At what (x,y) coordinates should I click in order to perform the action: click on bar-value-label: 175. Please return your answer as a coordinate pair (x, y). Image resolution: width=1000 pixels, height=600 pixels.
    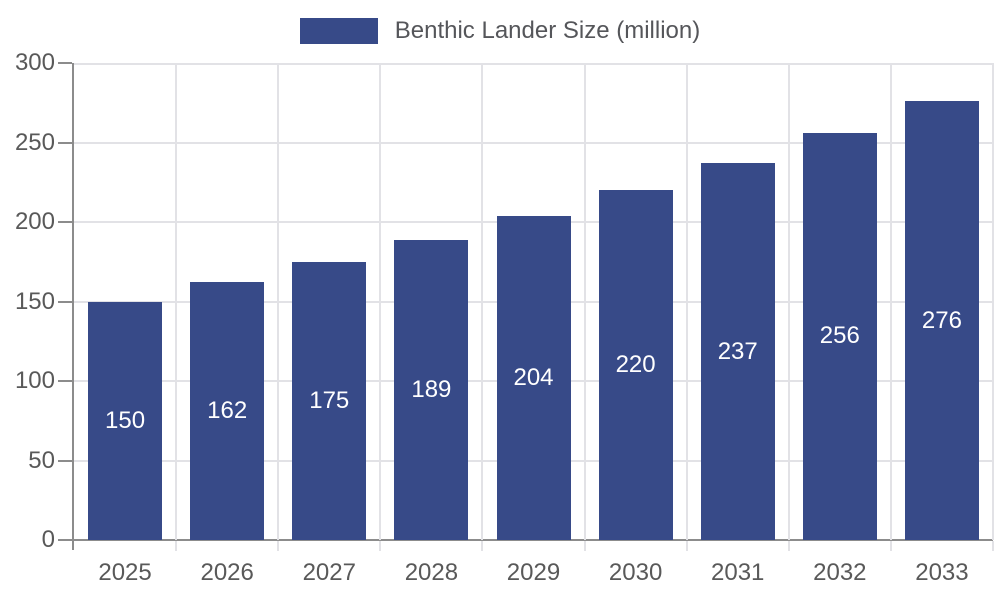
    Looking at the image, I should click on (329, 400).